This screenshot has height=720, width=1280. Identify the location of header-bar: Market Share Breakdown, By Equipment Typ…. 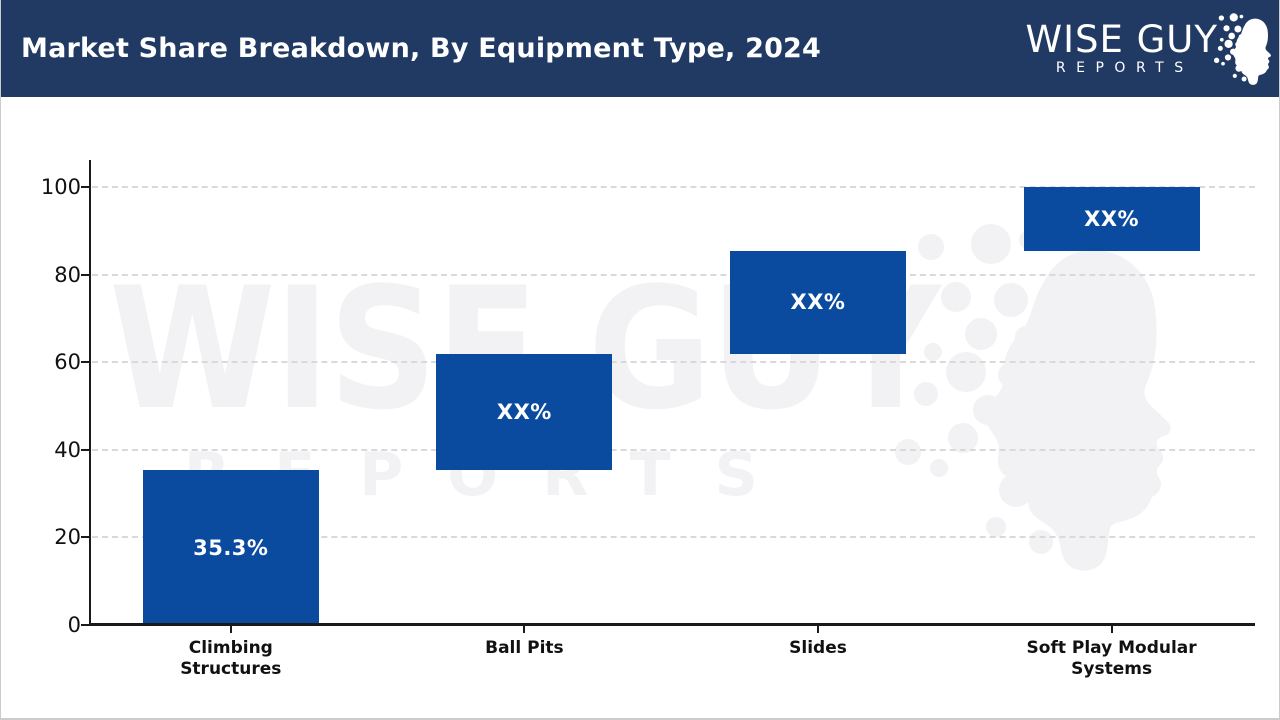
(640, 48).